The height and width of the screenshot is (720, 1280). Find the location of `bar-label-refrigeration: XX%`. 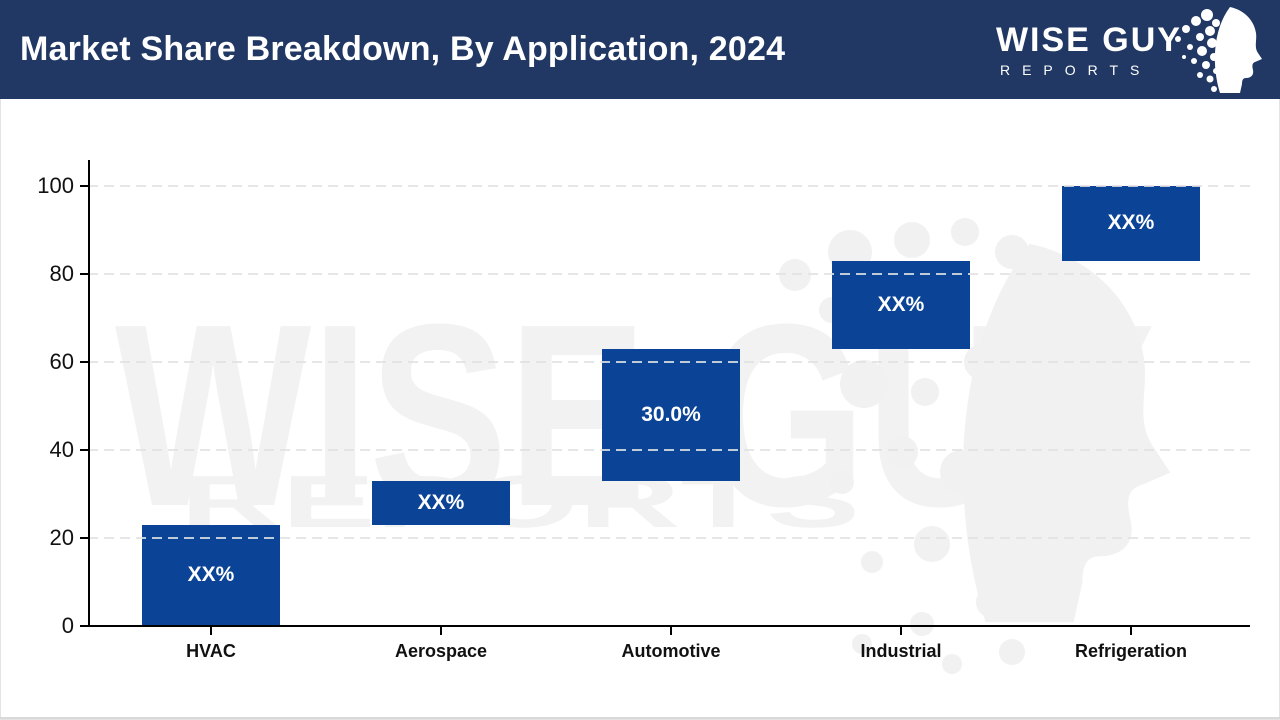

bar-label-refrigeration: XX% is located at coordinates (1131, 223).